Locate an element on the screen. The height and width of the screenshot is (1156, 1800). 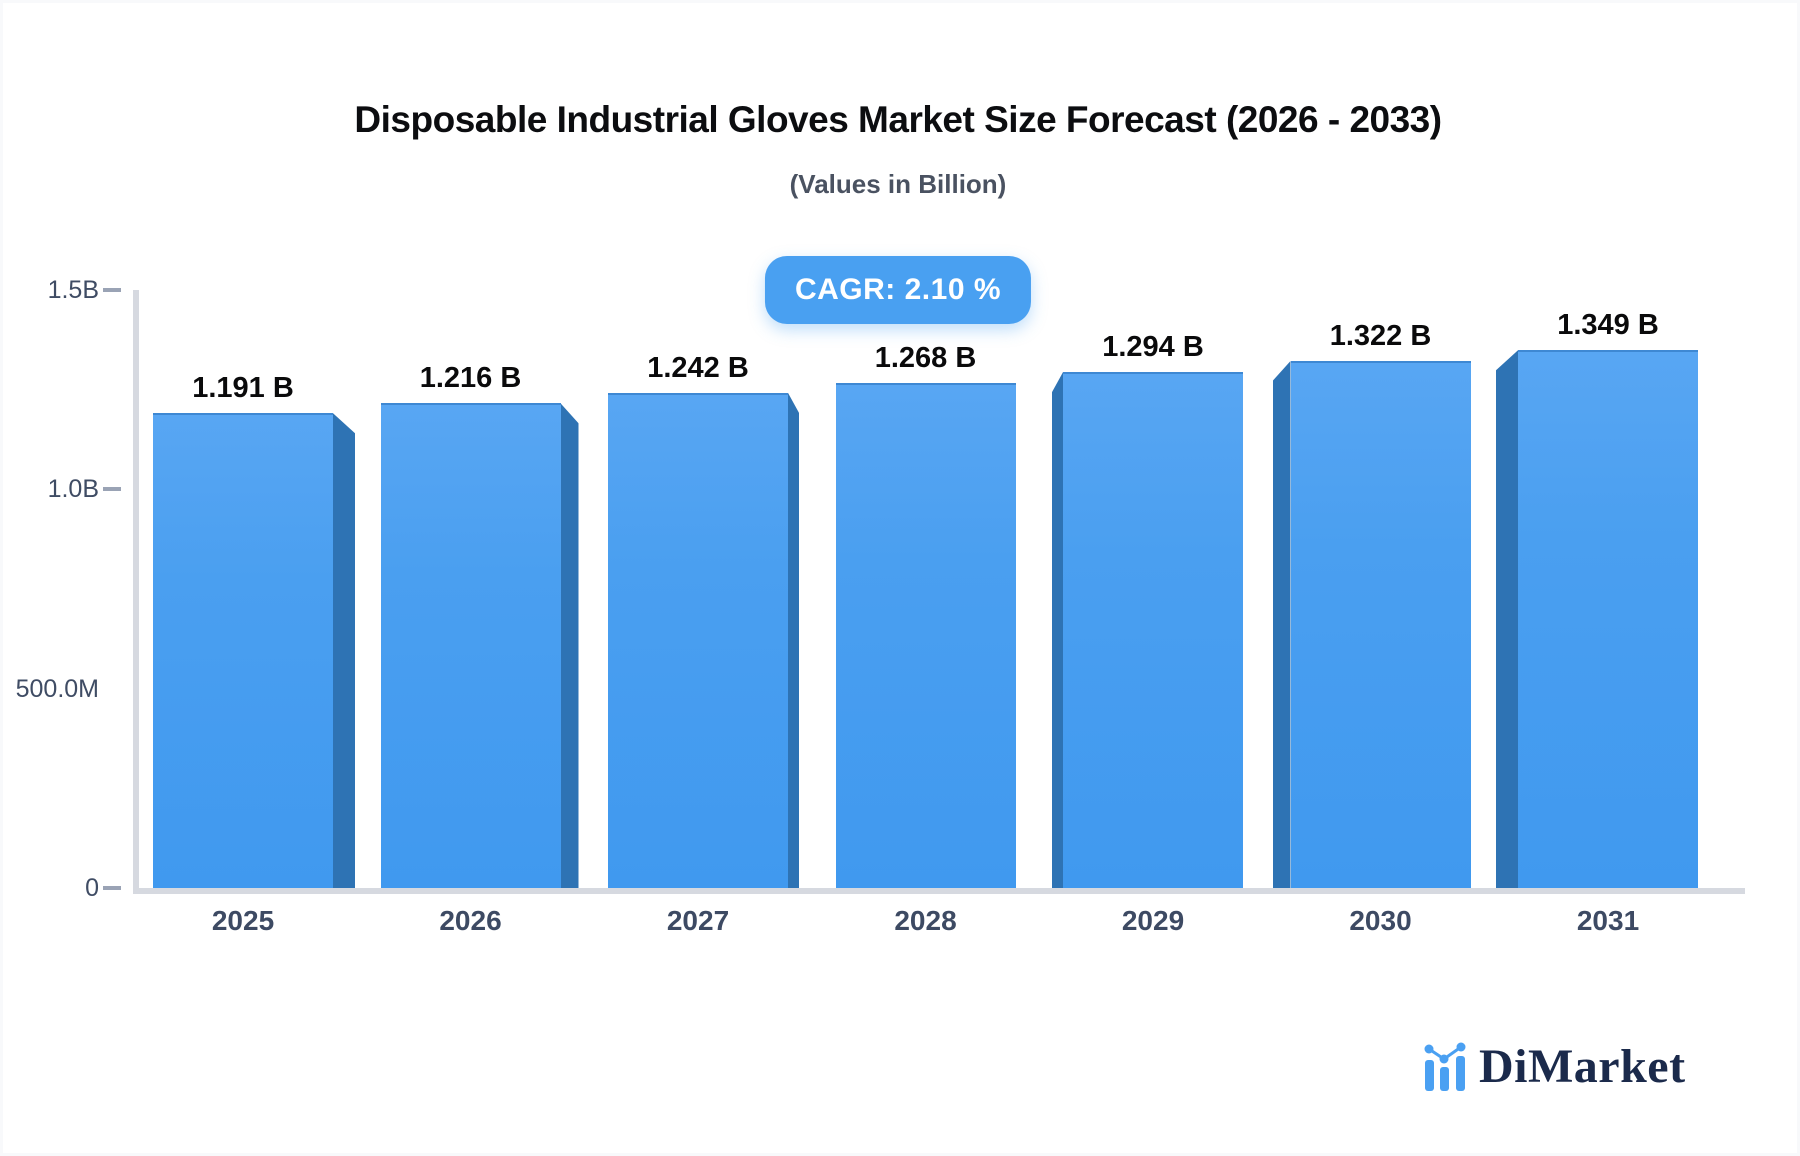
bar-side-face-2025 is located at coordinates (344, 650).